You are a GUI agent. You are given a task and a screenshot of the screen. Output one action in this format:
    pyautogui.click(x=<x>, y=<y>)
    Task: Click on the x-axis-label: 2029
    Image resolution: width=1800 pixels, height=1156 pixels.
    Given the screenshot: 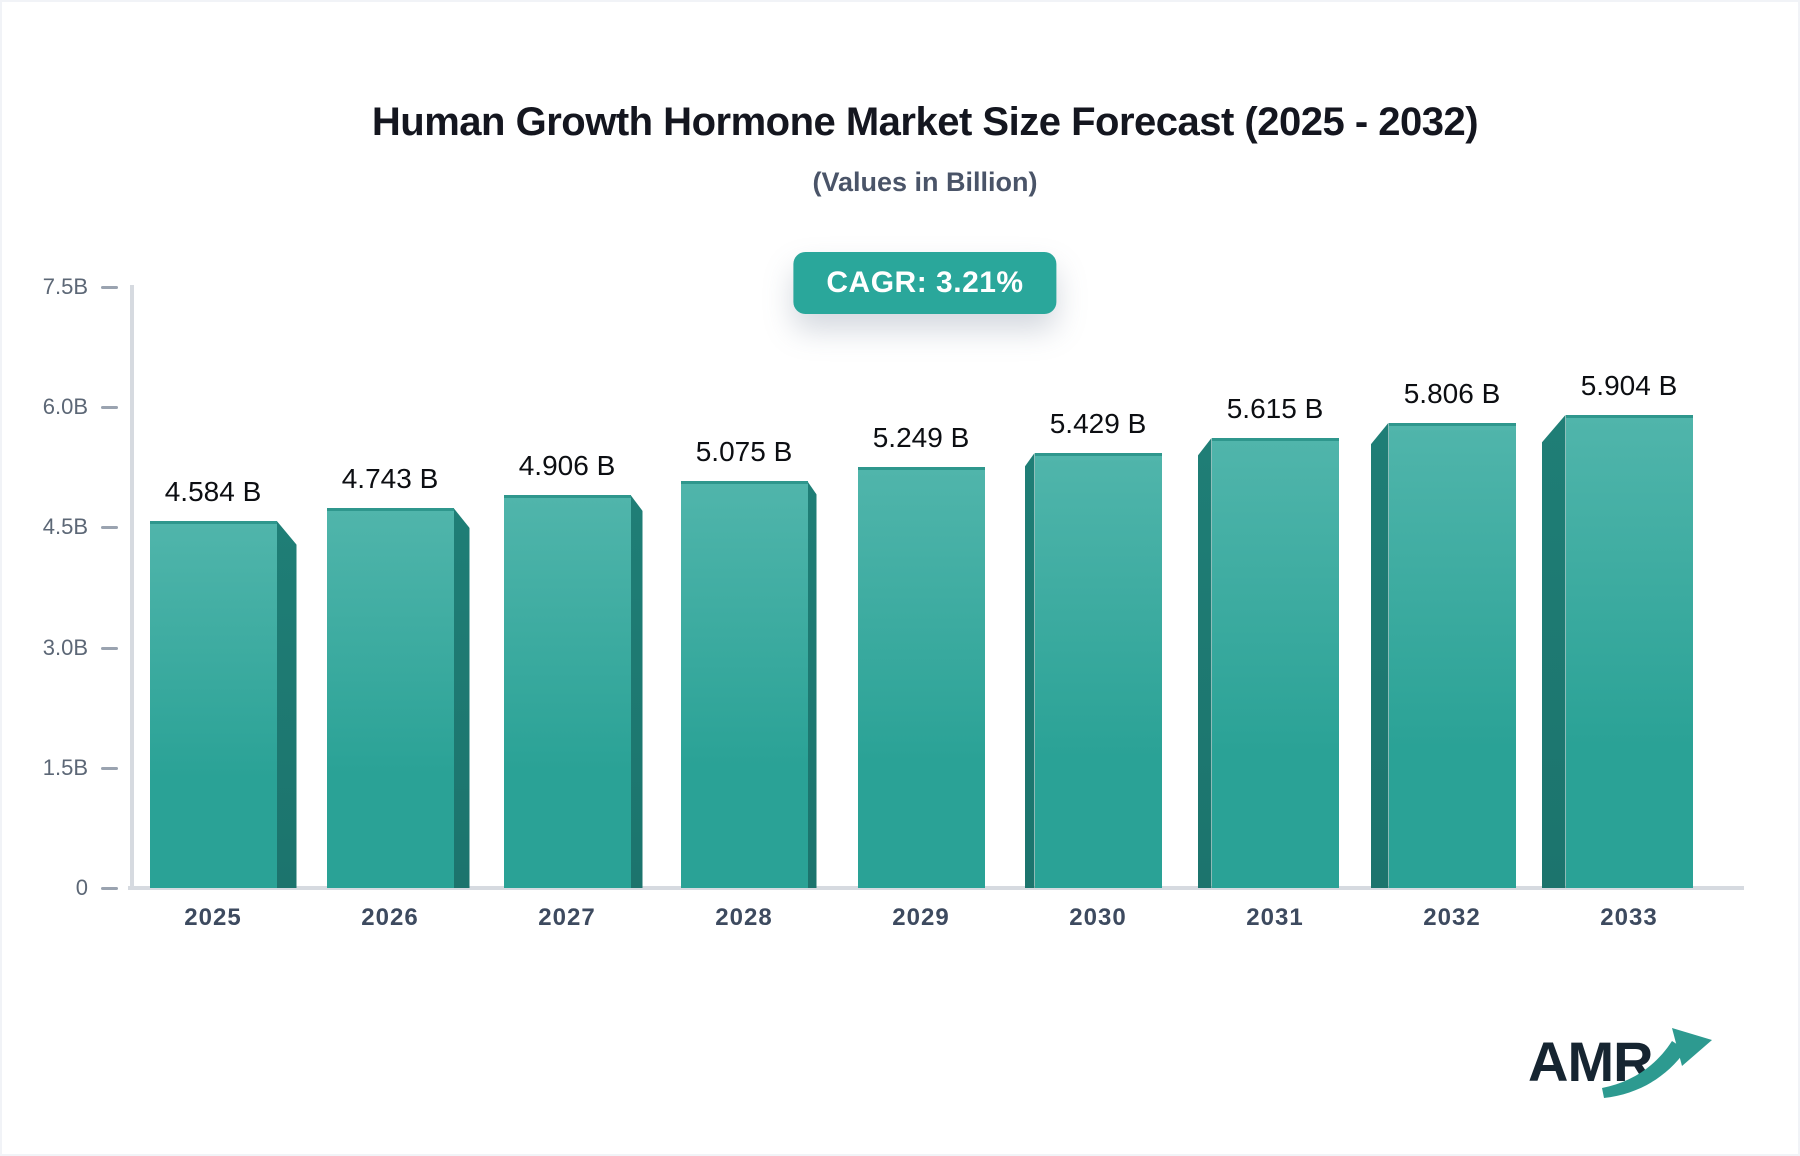 What is the action you would take?
    pyautogui.click(x=921, y=917)
    